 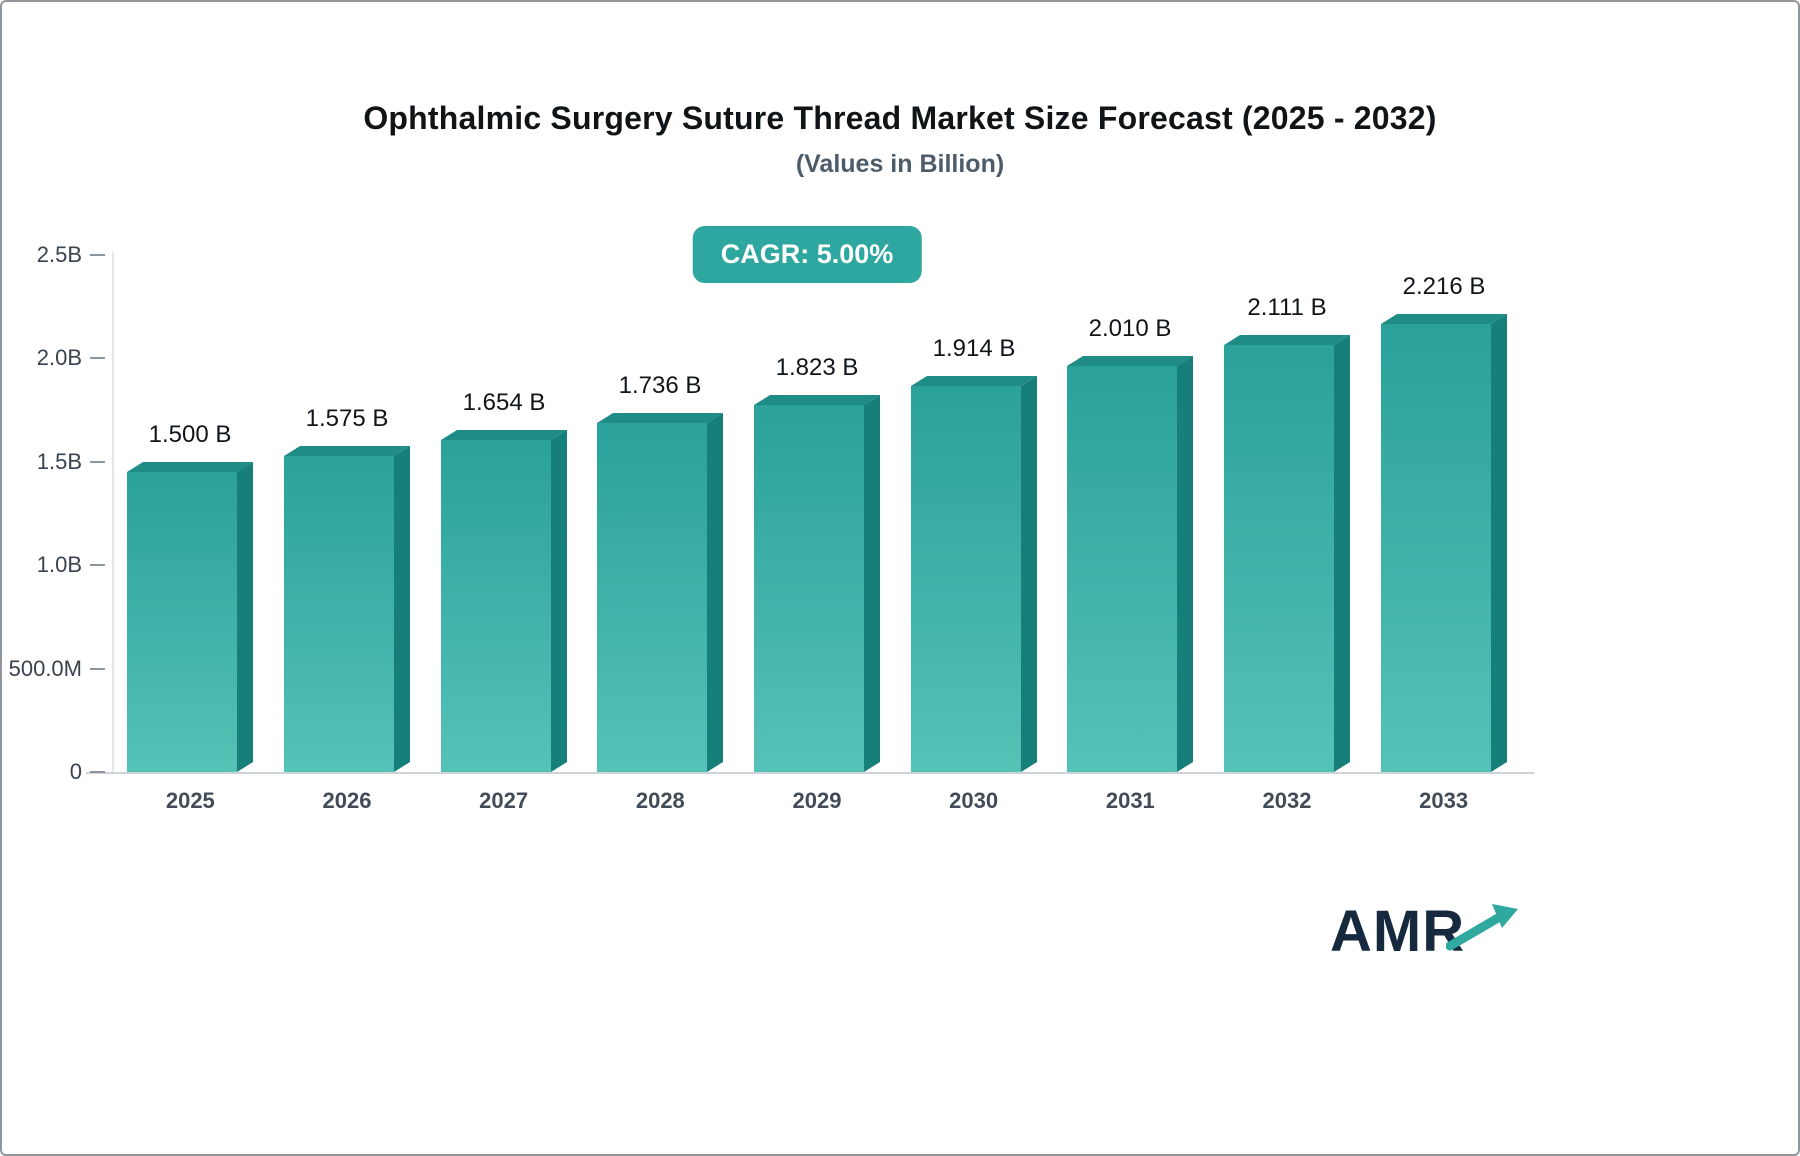 What do you see at coordinates (1444, 286) in the screenshot?
I see `bar-value-label: 2.216 B` at bounding box center [1444, 286].